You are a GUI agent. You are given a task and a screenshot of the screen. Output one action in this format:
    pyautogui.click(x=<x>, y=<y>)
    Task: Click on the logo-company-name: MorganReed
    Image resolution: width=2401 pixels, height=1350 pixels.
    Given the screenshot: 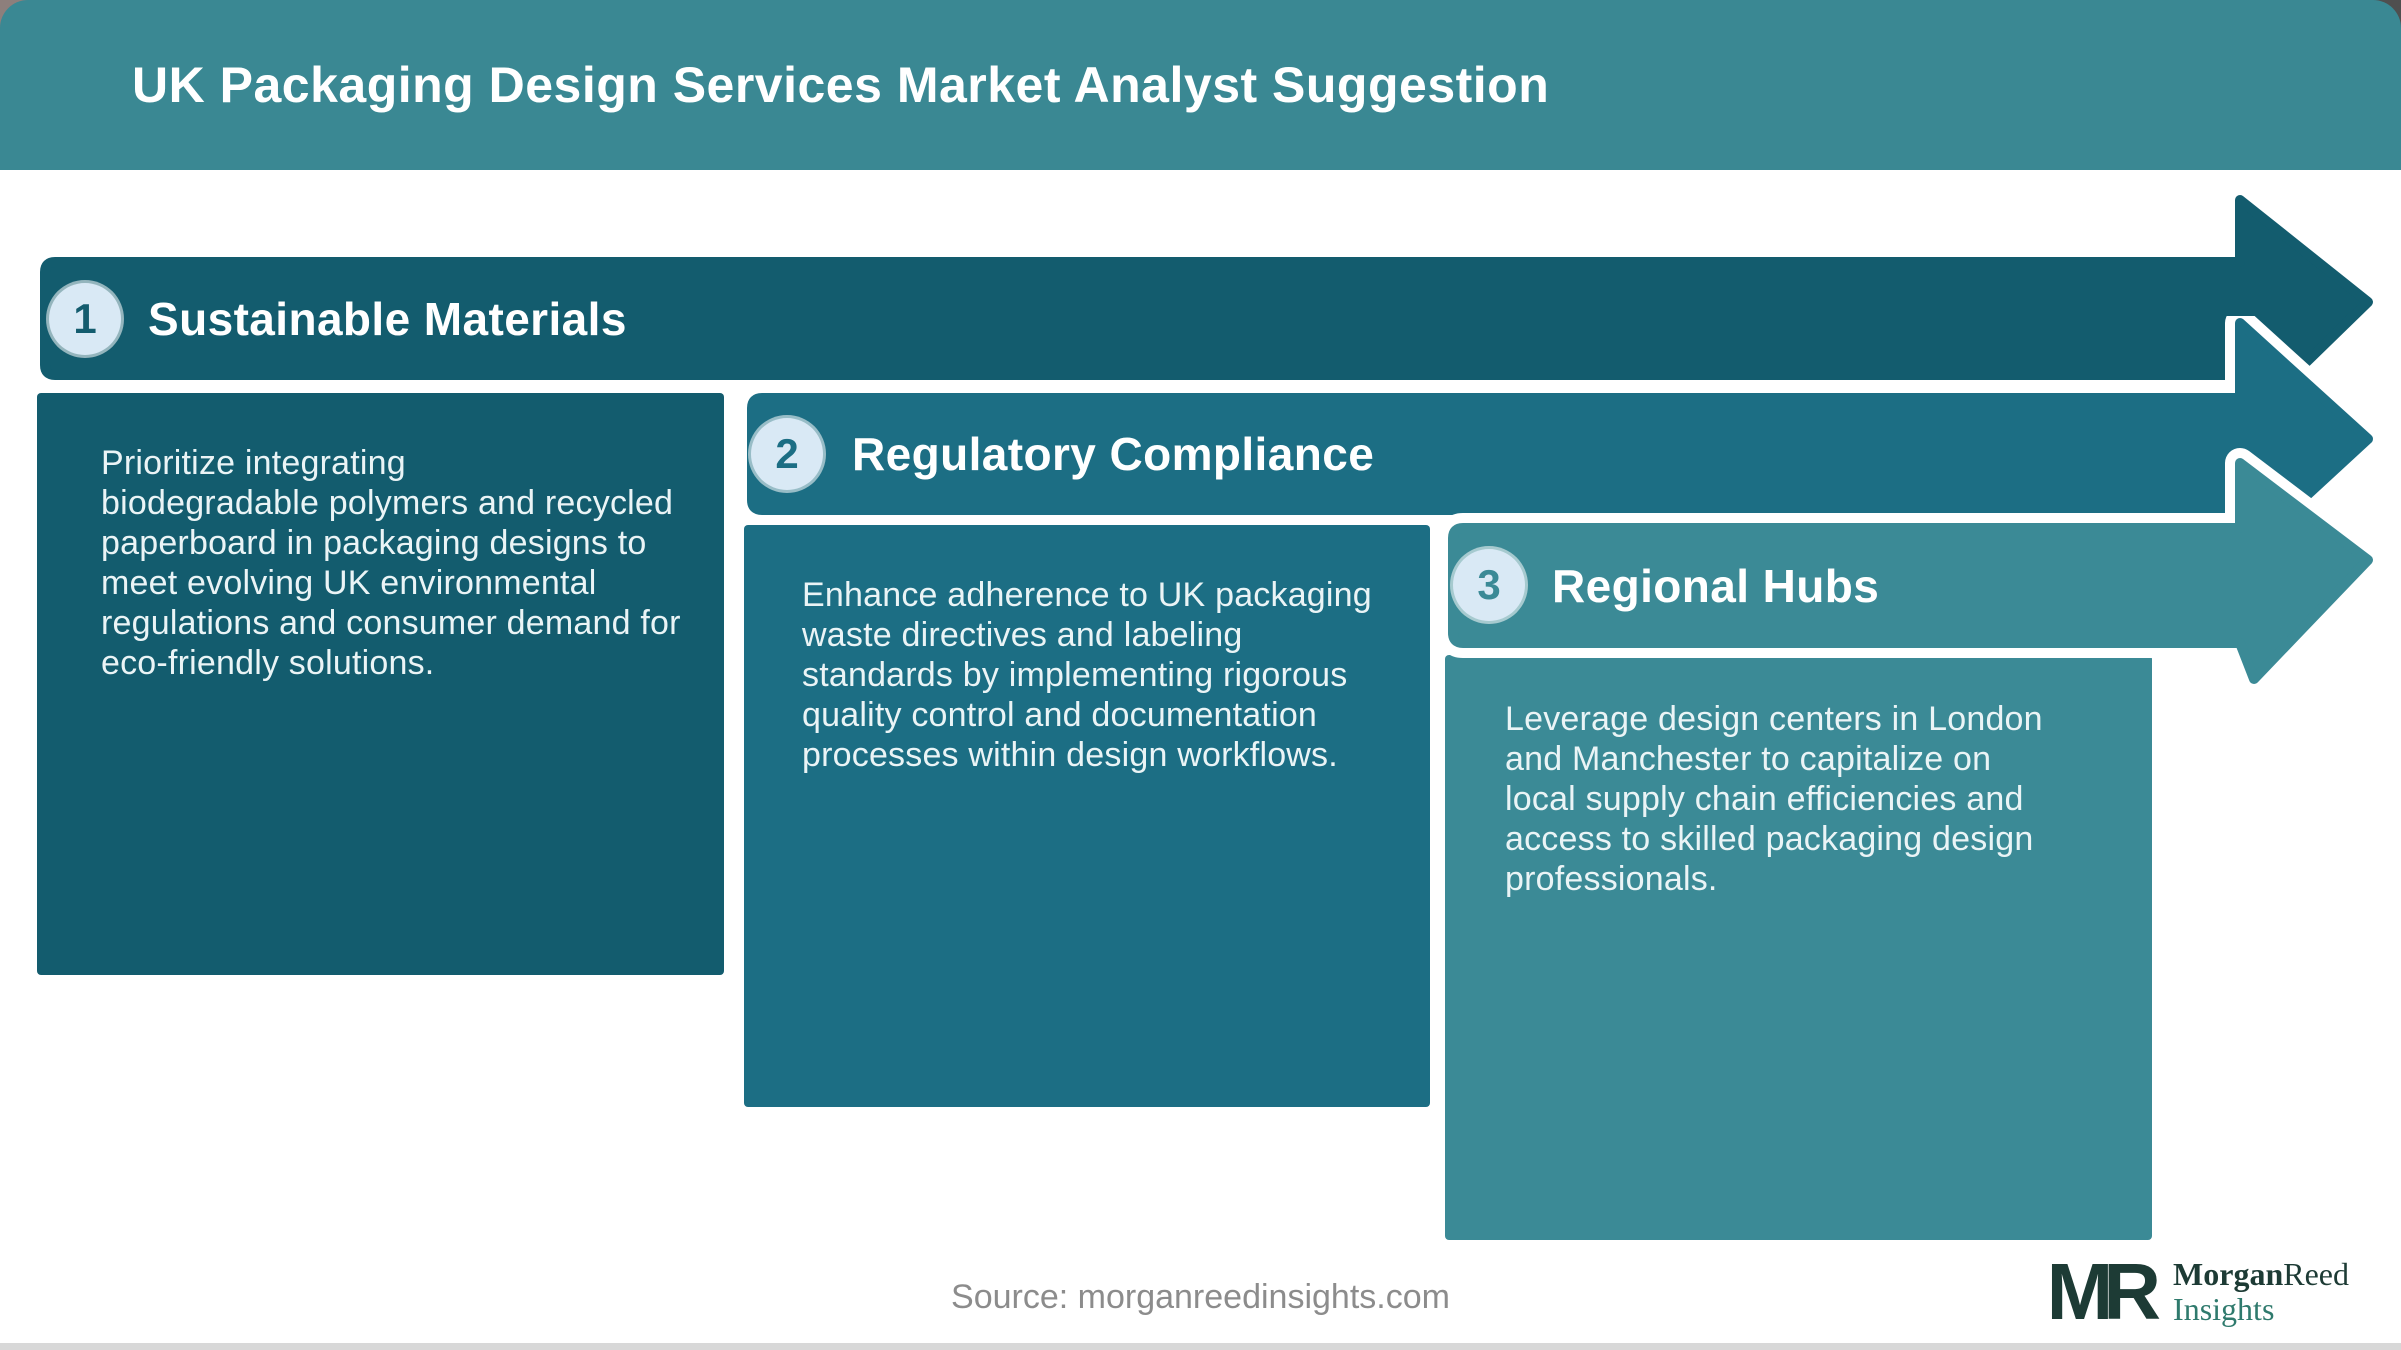 What is the action you would take?
    pyautogui.click(x=2261, y=1274)
    